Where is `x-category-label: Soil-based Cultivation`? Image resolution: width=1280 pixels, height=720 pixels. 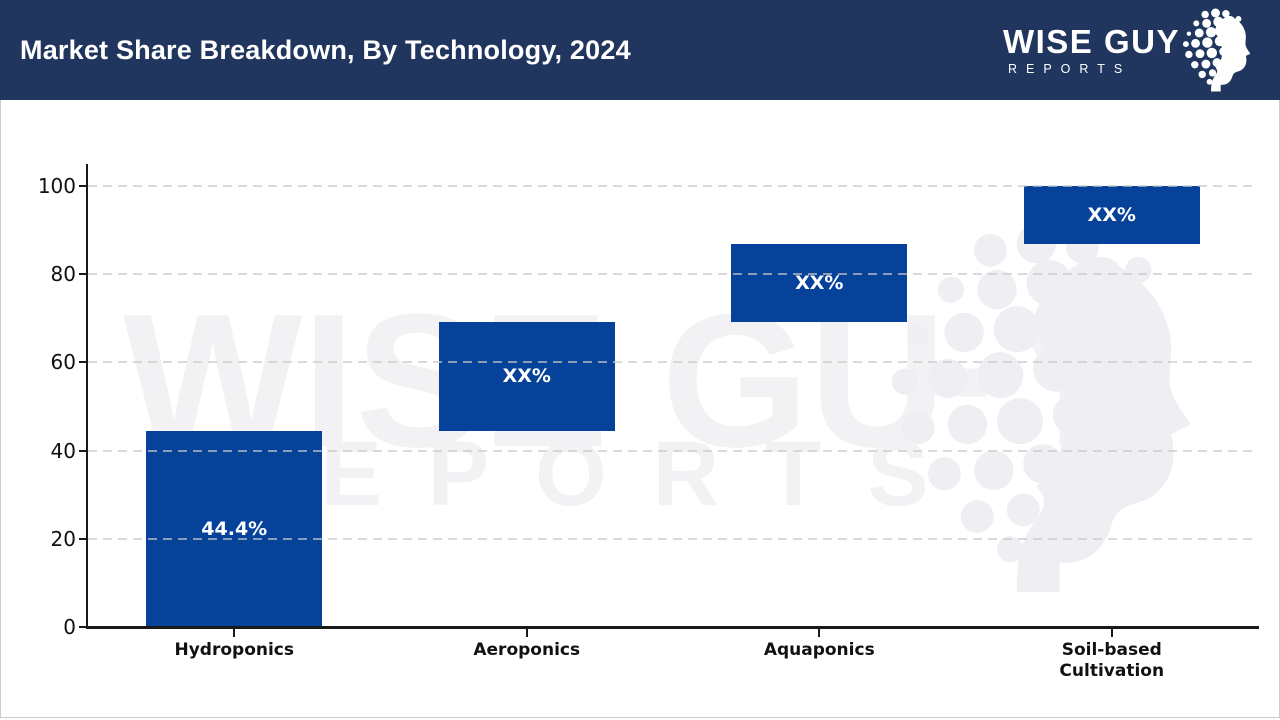 x-category-label: Soil-based Cultivation is located at coordinates (1112, 660).